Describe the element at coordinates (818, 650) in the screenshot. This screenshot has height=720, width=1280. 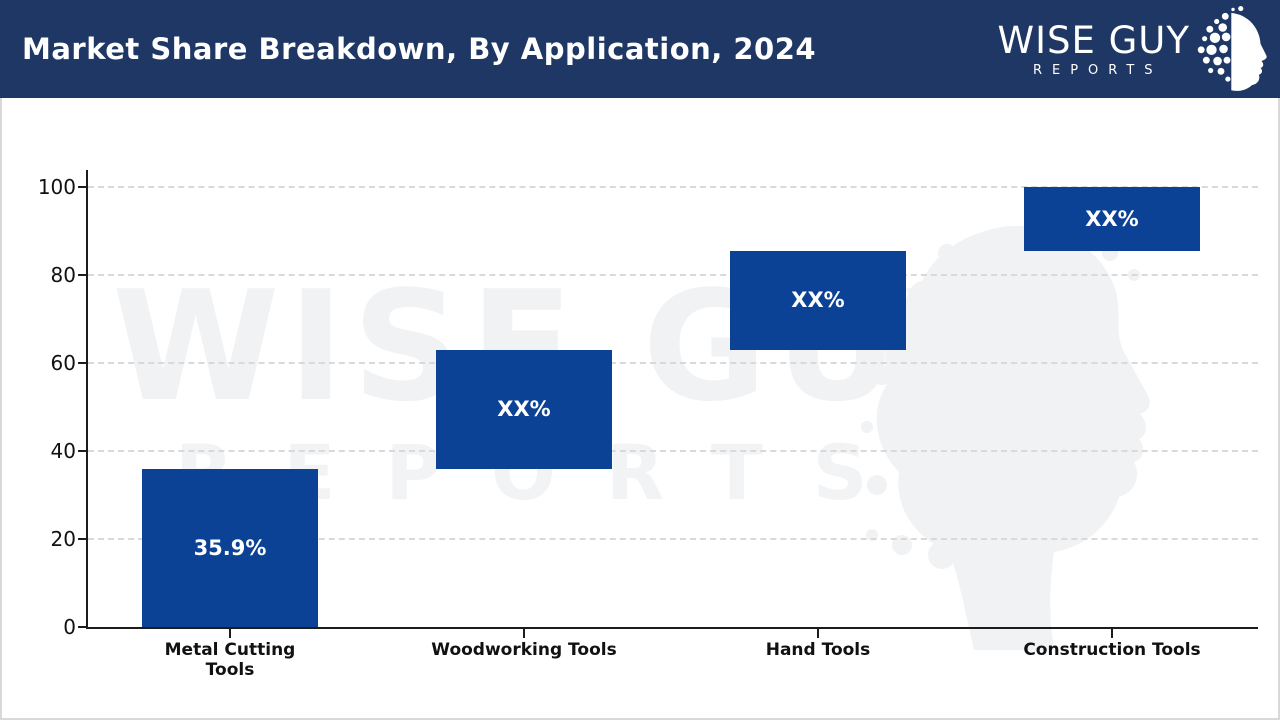
I see `category-label-hand-tools: Hand Tools` at that location.